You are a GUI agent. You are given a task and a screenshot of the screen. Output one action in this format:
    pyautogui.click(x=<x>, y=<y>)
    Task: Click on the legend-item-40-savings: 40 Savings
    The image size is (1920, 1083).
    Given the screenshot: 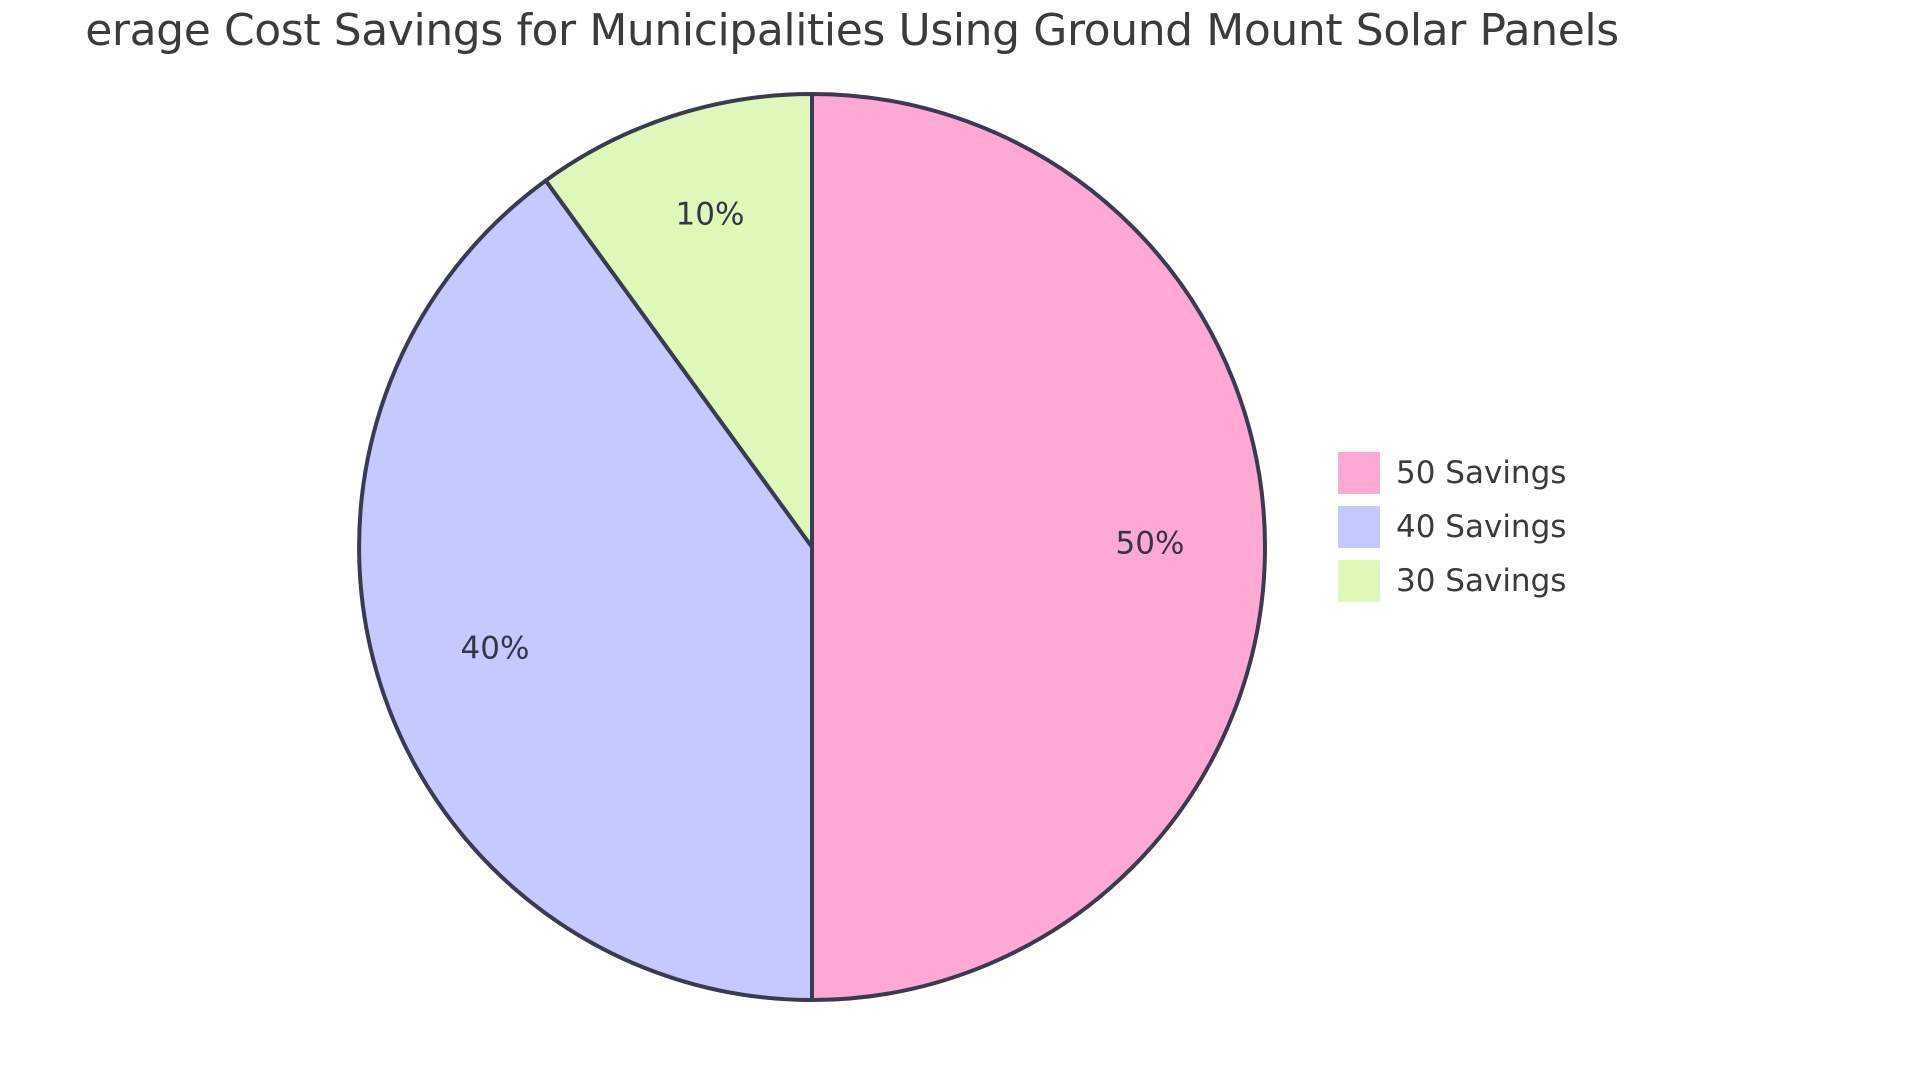 What is the action you would take?
    pyautogui.click(x=1452, y=527)
    